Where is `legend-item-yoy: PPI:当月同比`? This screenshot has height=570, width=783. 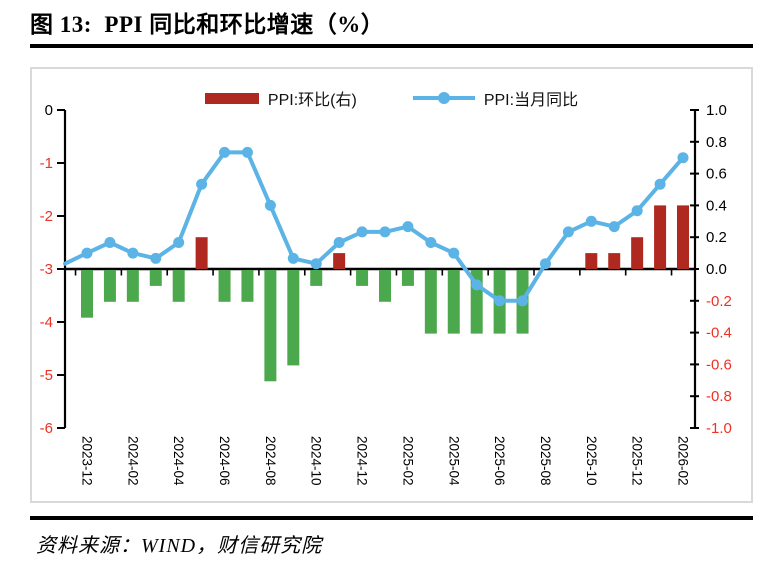 legend-item-yoy: PPI:当月同比 is located at coordinates (495, 98).